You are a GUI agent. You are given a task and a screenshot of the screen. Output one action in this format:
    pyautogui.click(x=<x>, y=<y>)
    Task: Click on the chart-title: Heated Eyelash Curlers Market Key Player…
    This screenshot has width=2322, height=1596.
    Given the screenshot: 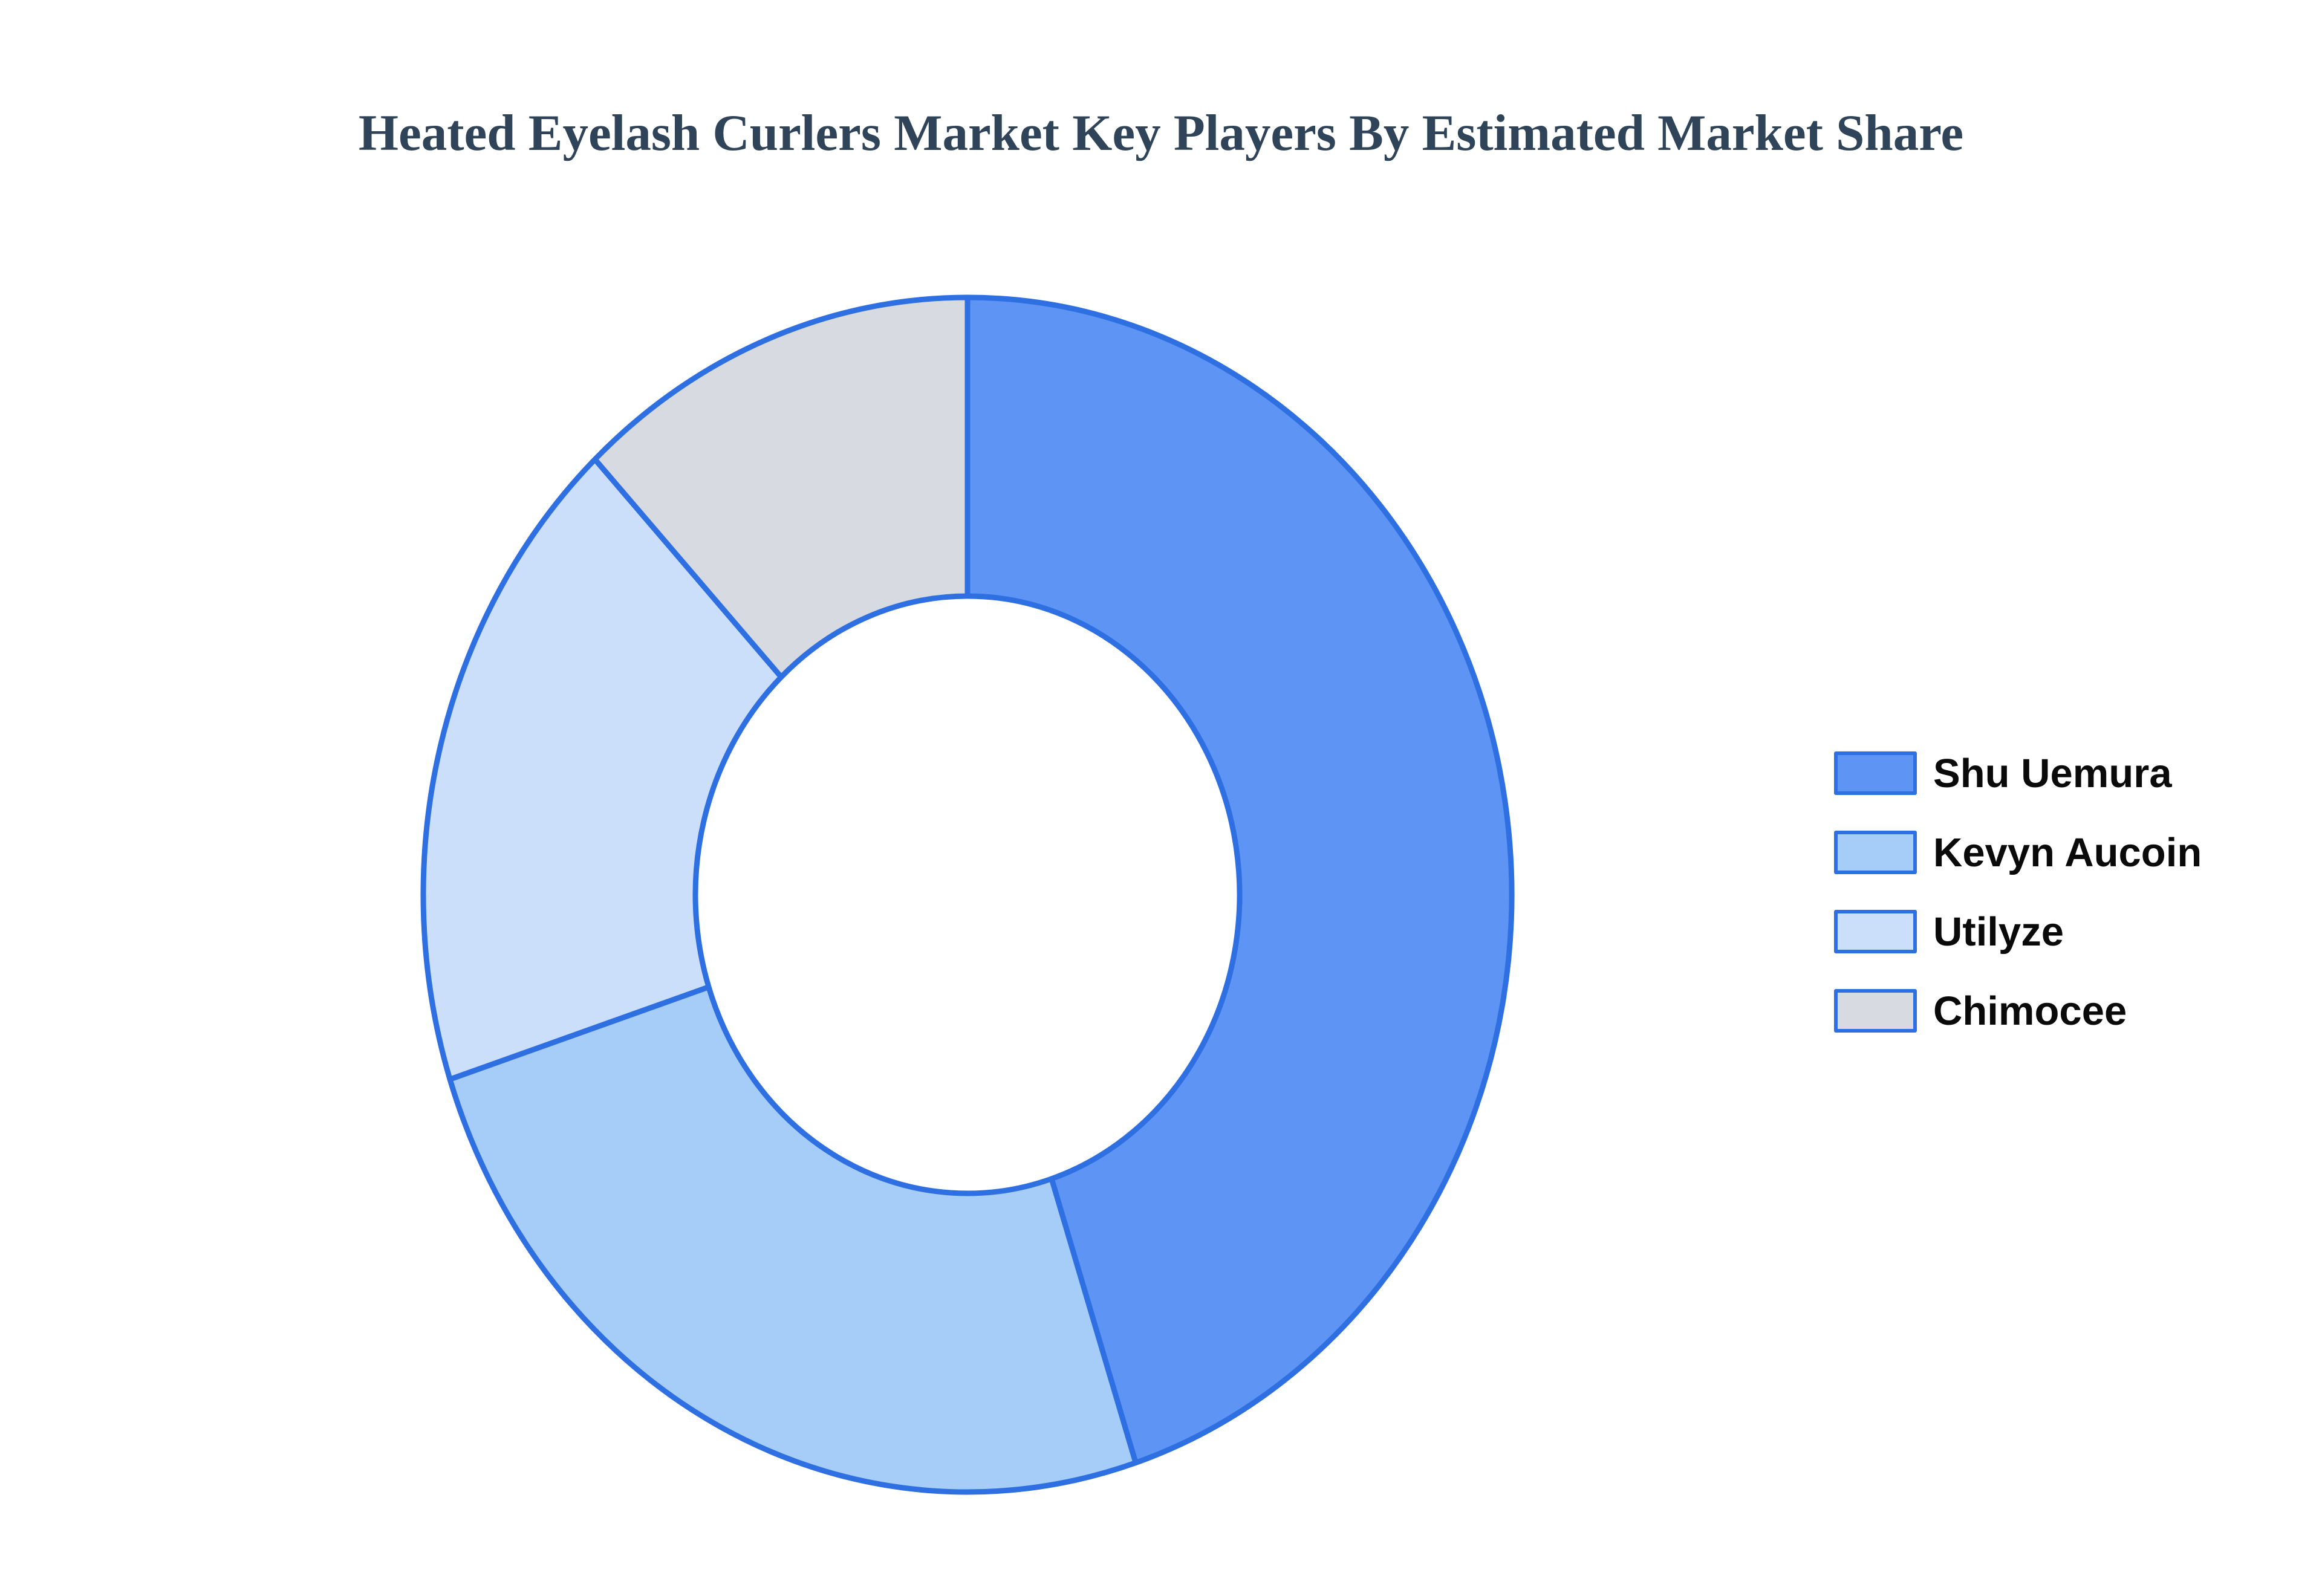 What is the action you would take?
    pyautogui.click(x=1161, y=133)
    